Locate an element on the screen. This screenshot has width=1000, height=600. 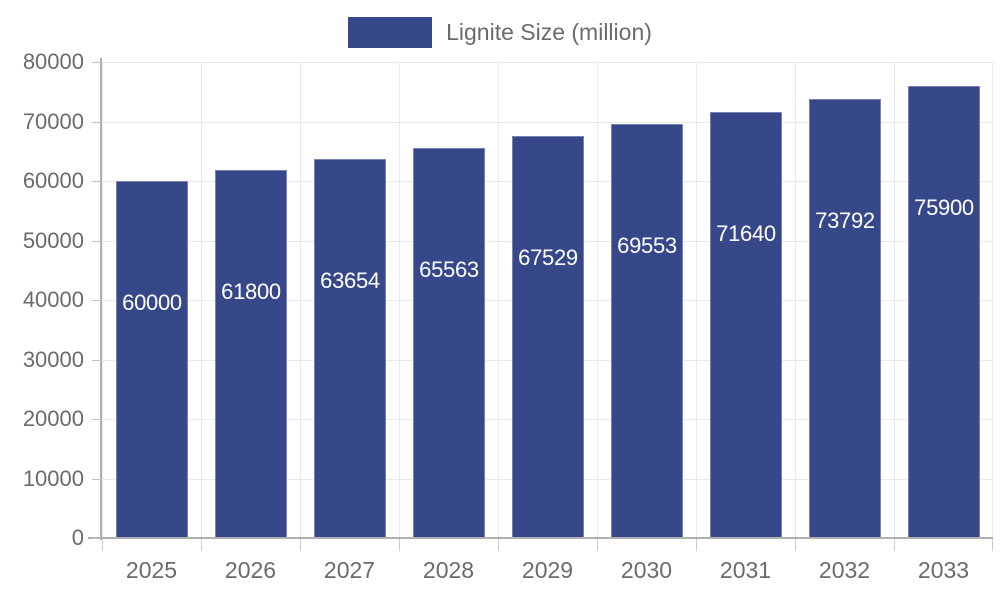
y-axis-tick-label: 60000 is located at coordinates (53, 180).